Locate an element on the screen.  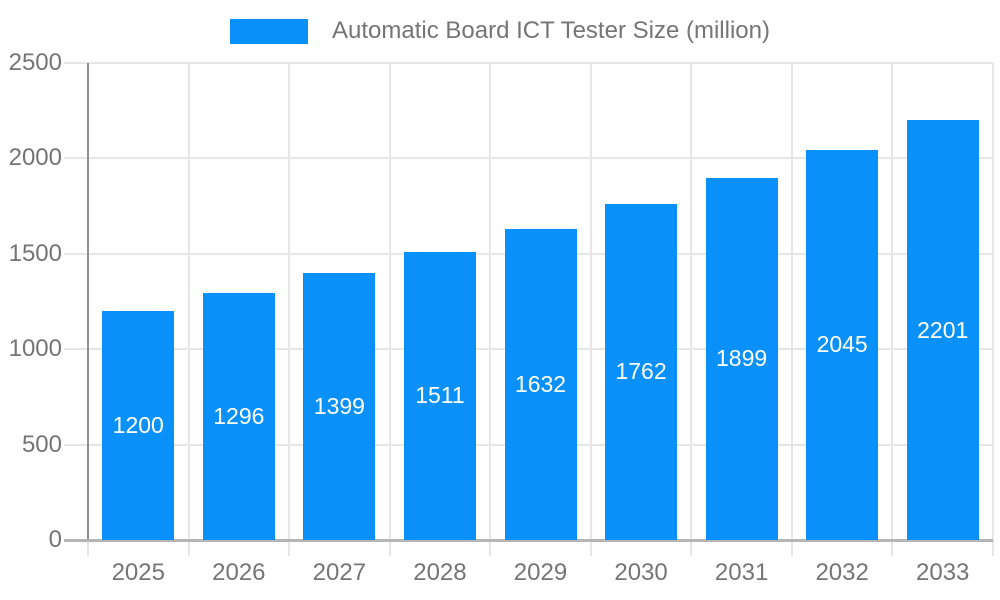
bar-2026: 1296 is located at coordinates (238, 416).